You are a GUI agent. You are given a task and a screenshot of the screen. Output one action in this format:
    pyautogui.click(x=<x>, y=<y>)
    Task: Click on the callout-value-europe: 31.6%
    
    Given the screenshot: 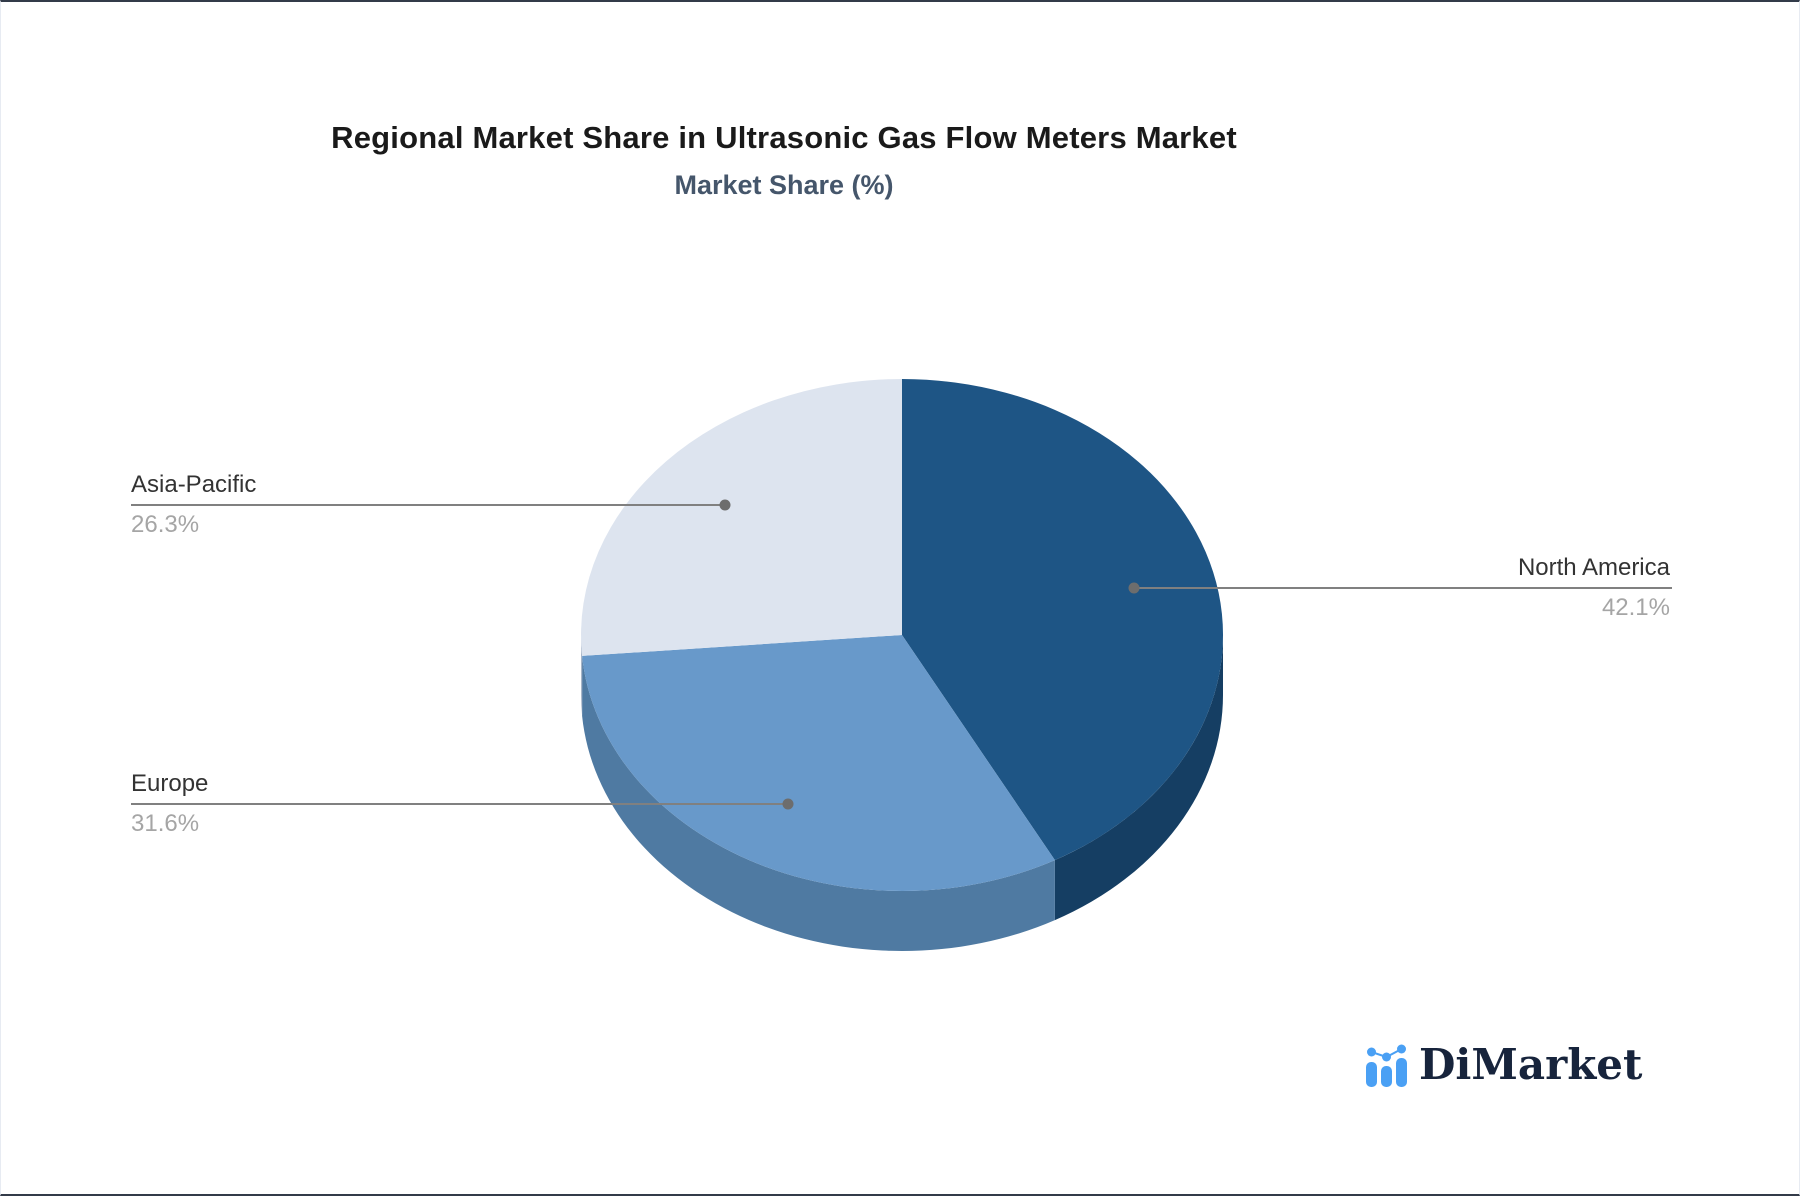 What is the action you would take?
    pyautogui.click(x=165, y=823)
    